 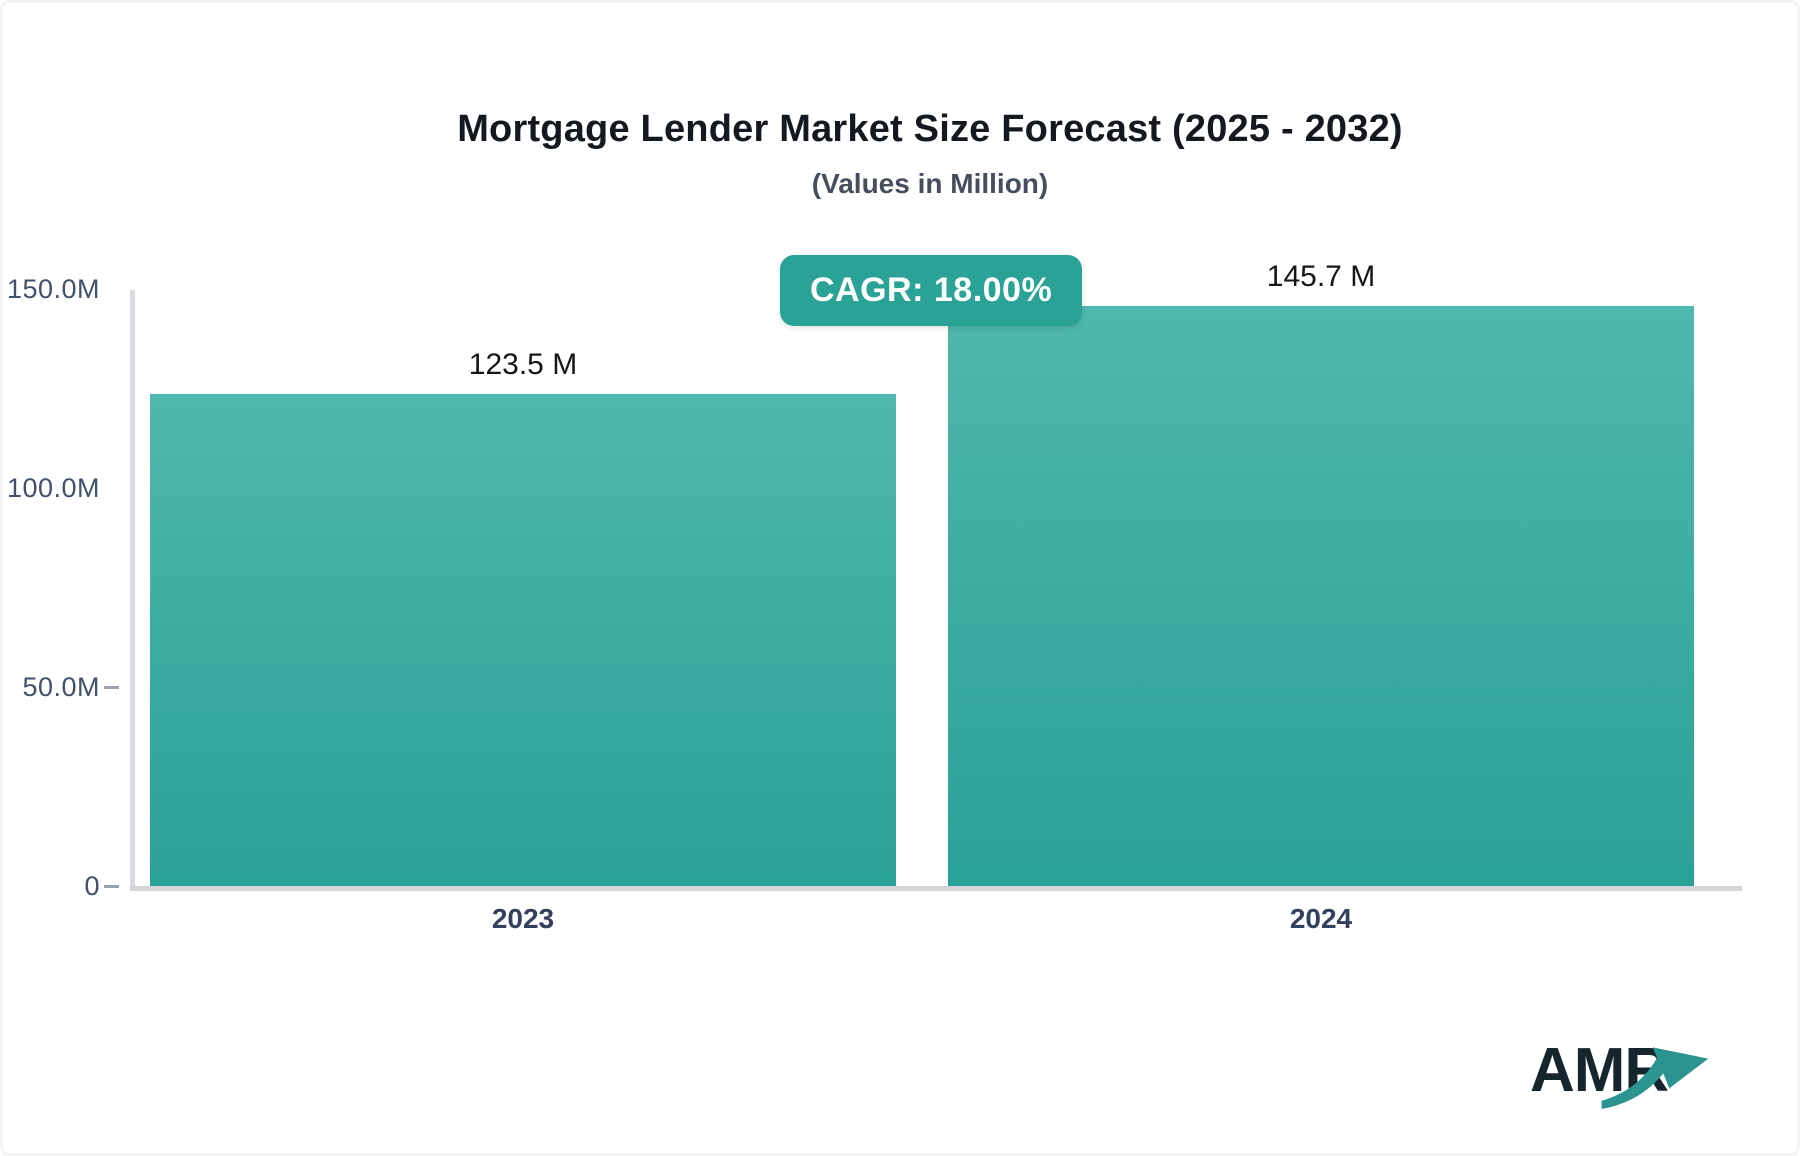 What do you see at coordinates (53, 289) in the screenshot?
I see `y-tick-label-150.0M: 150.0M` at bounding box center [53, 289].